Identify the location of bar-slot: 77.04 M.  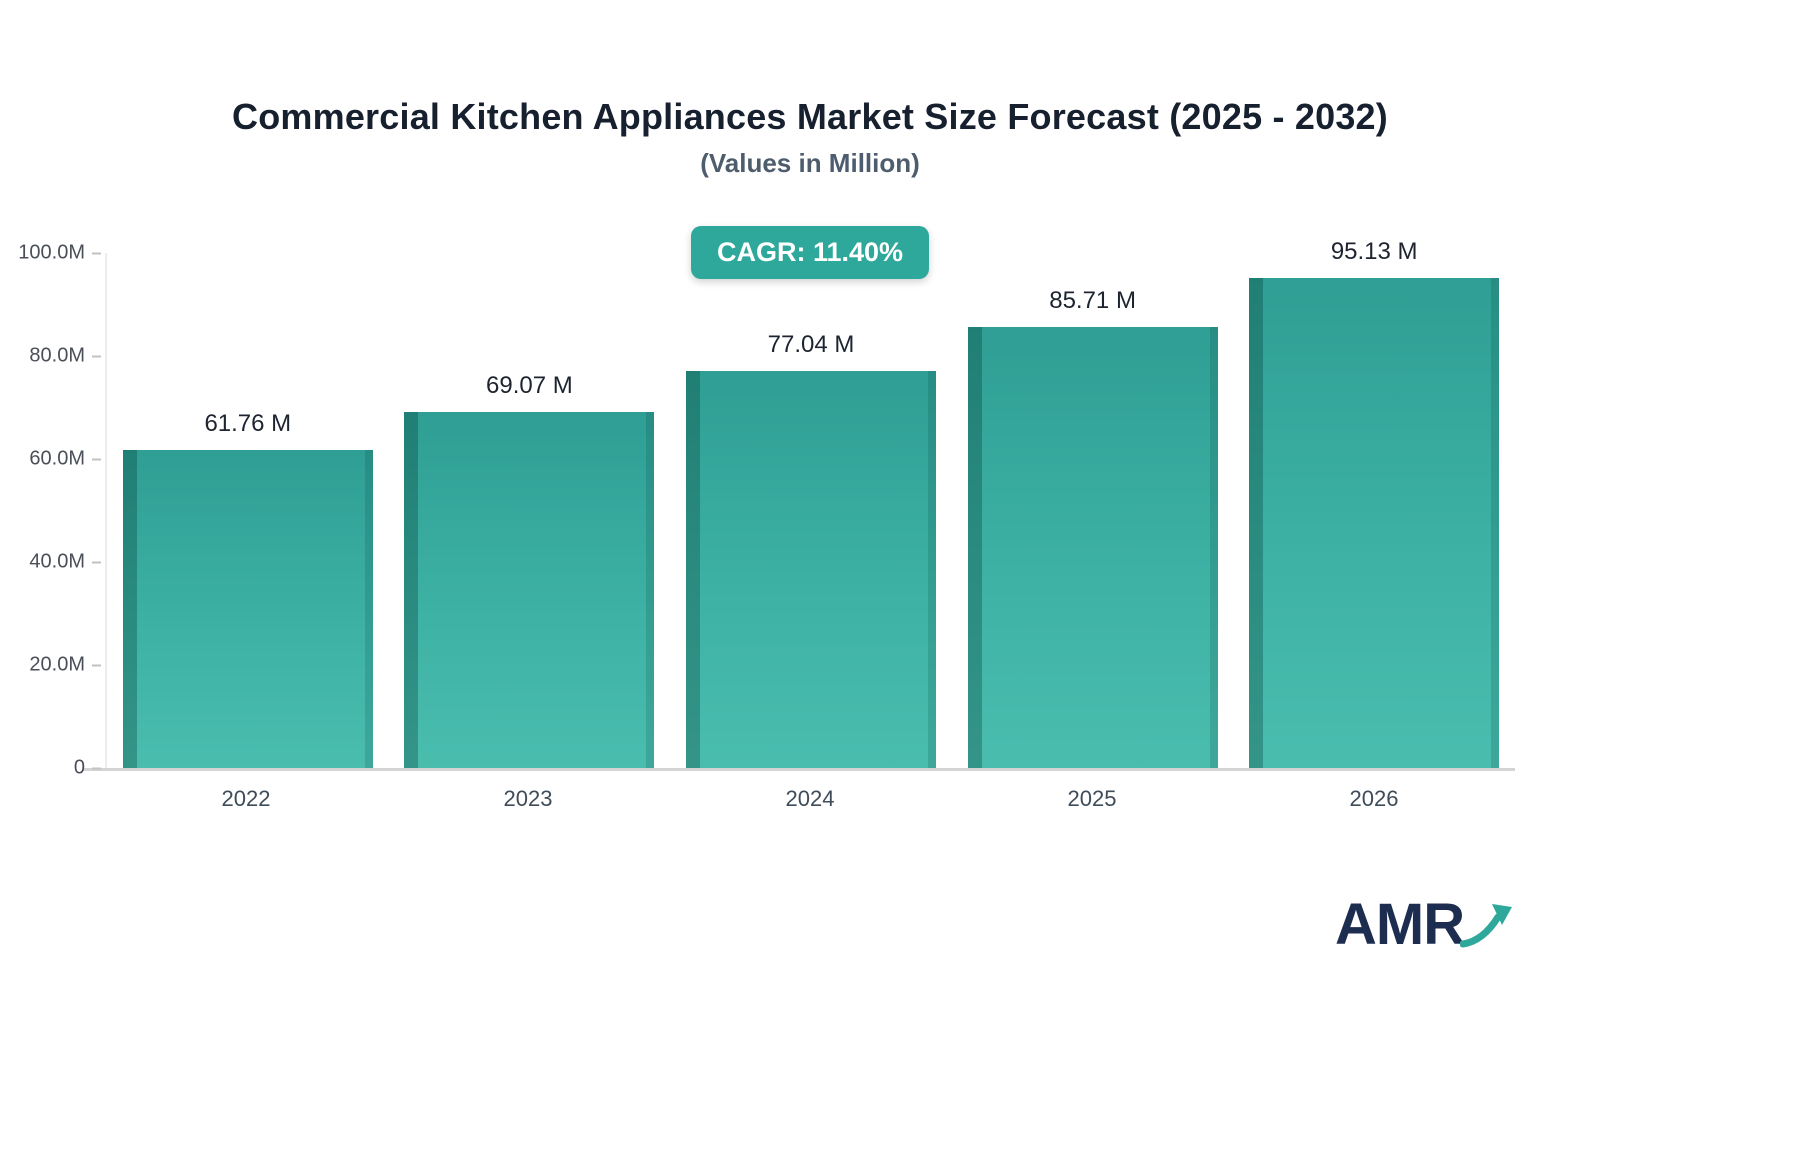
(811, 510).